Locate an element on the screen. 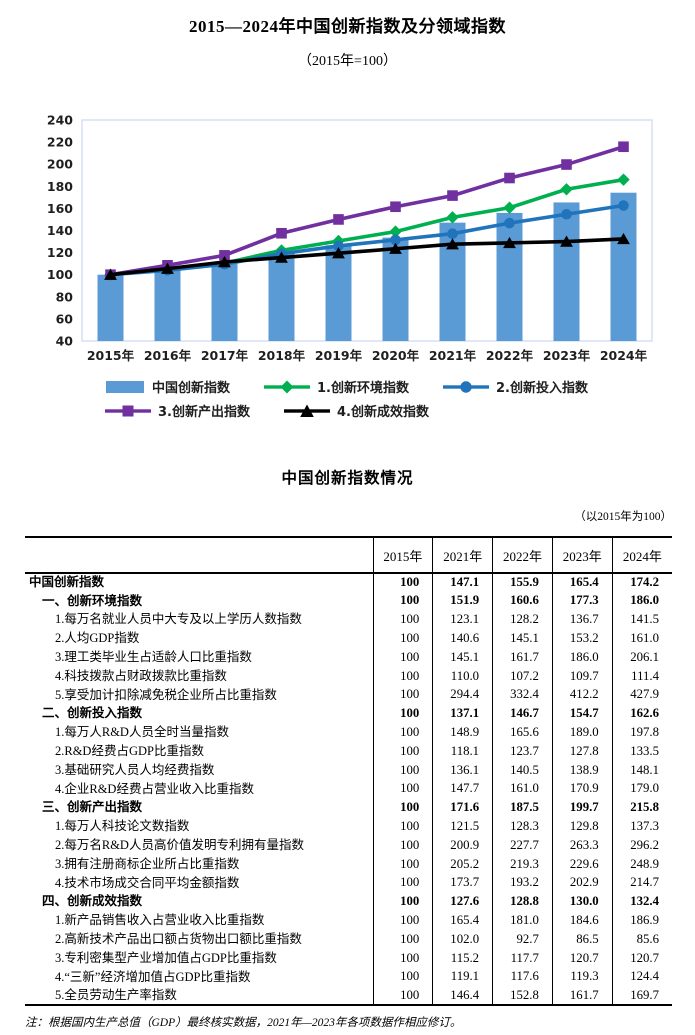 This screenshot has width=695, height=1035. table-row: 3.拥有注册商标企业所占比重指数 100 205.2 219.3 229.6 248.9 is located at coordinates (348, 864).